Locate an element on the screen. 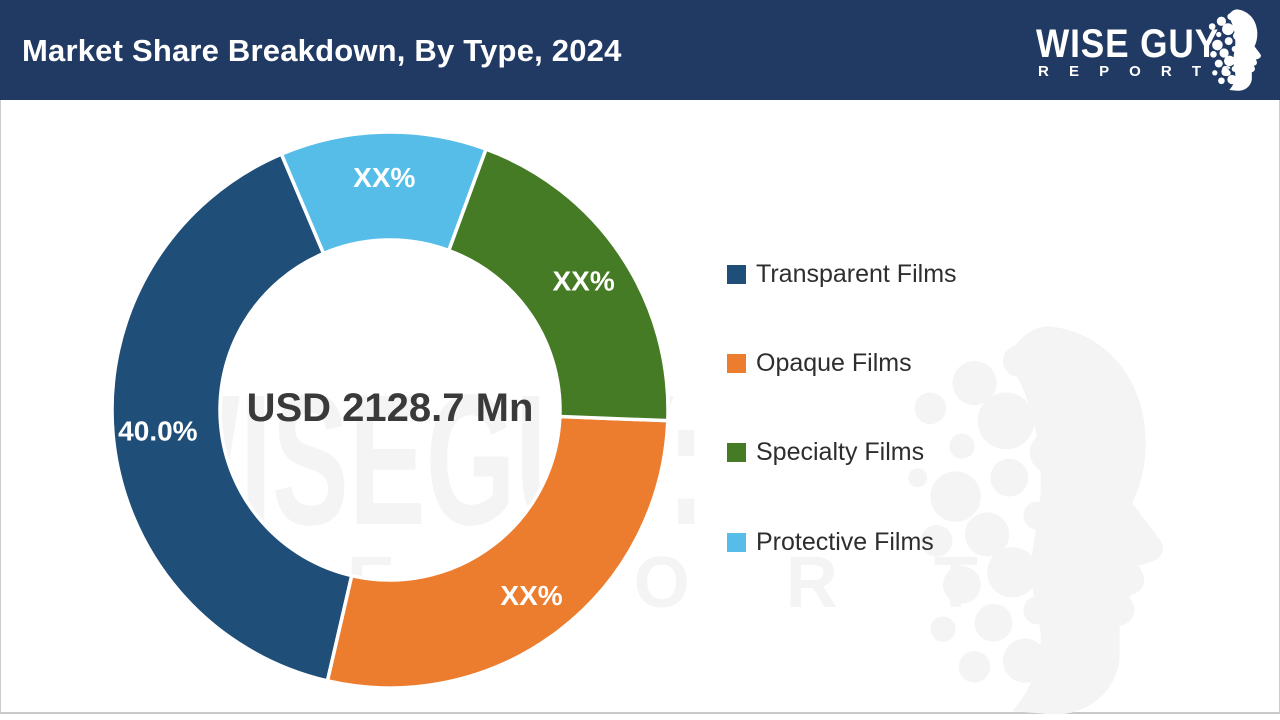 The width and height of the screenshot is (1280, 720). legend-item-protective-films: Protective Films is located at coordinates (830, 542).